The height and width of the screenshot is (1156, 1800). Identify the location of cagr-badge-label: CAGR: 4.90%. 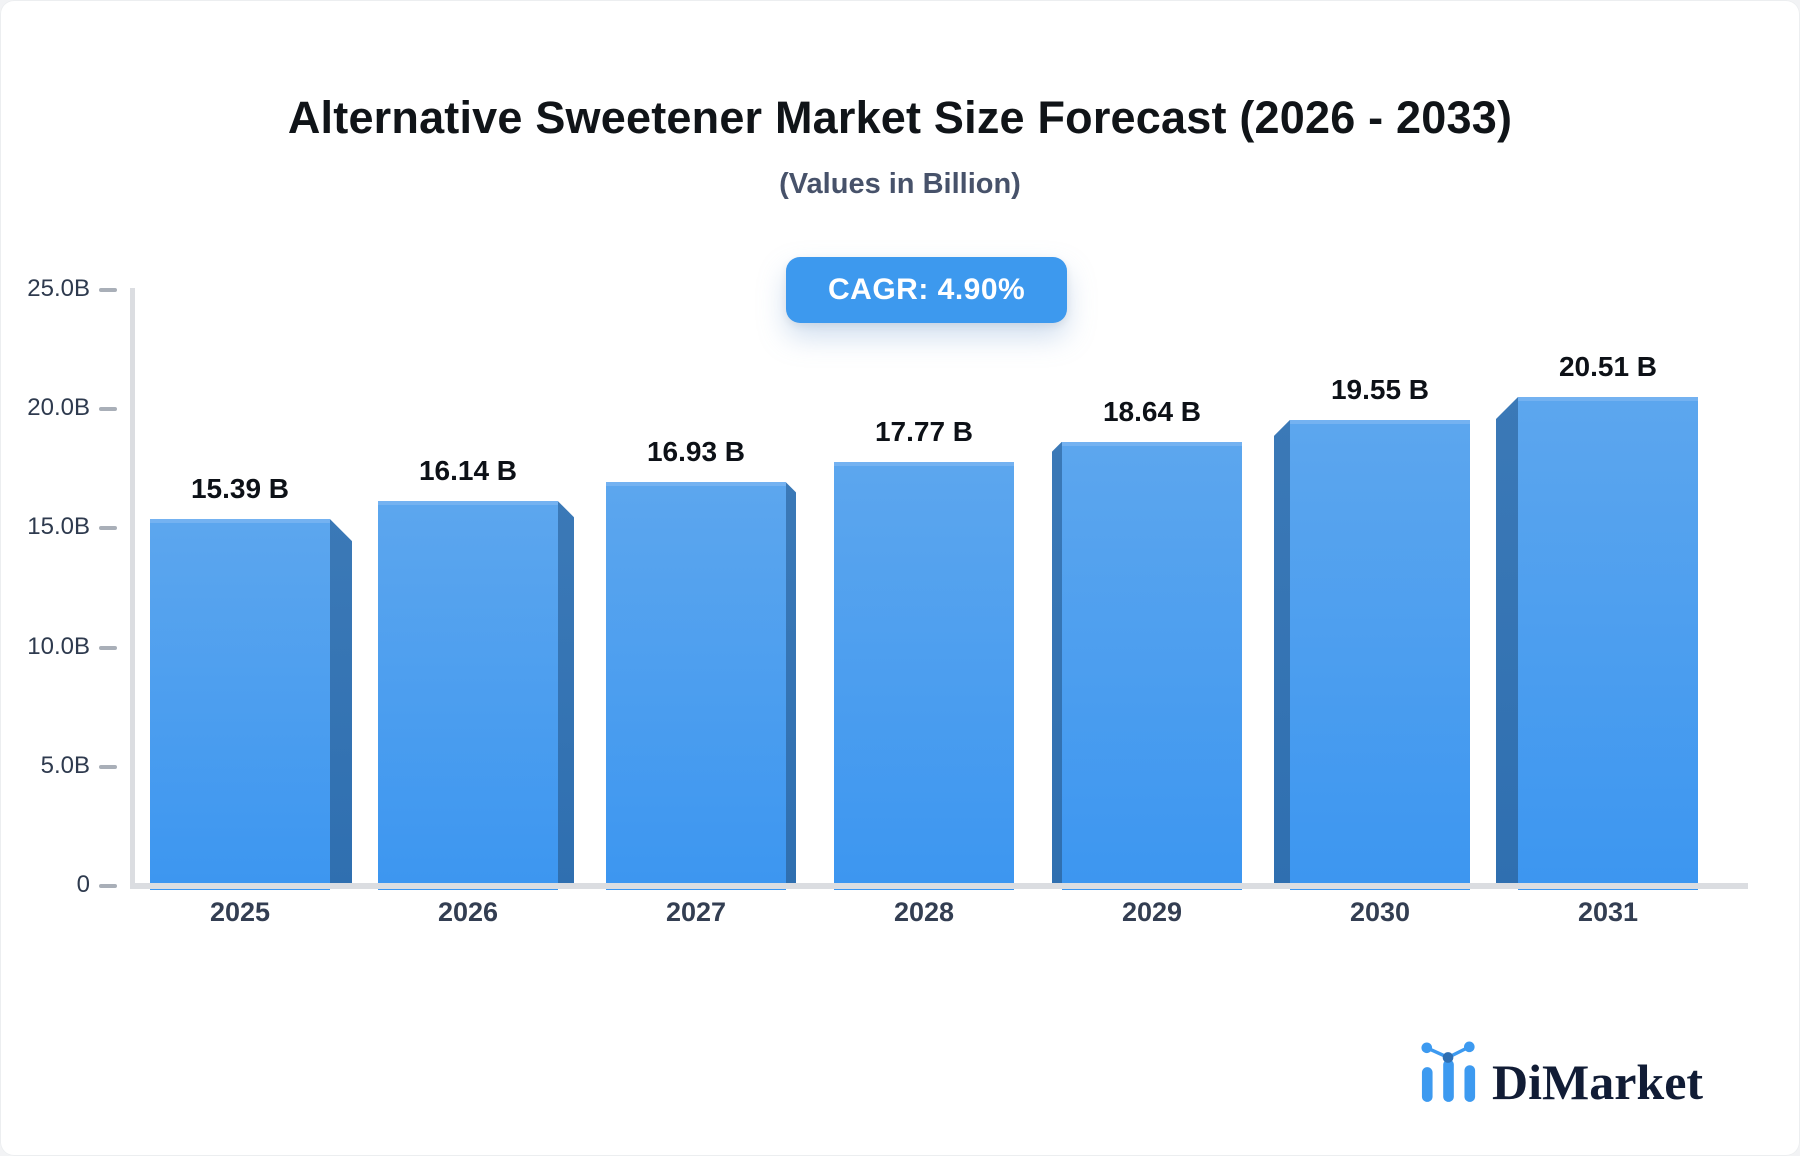
(927, 289).